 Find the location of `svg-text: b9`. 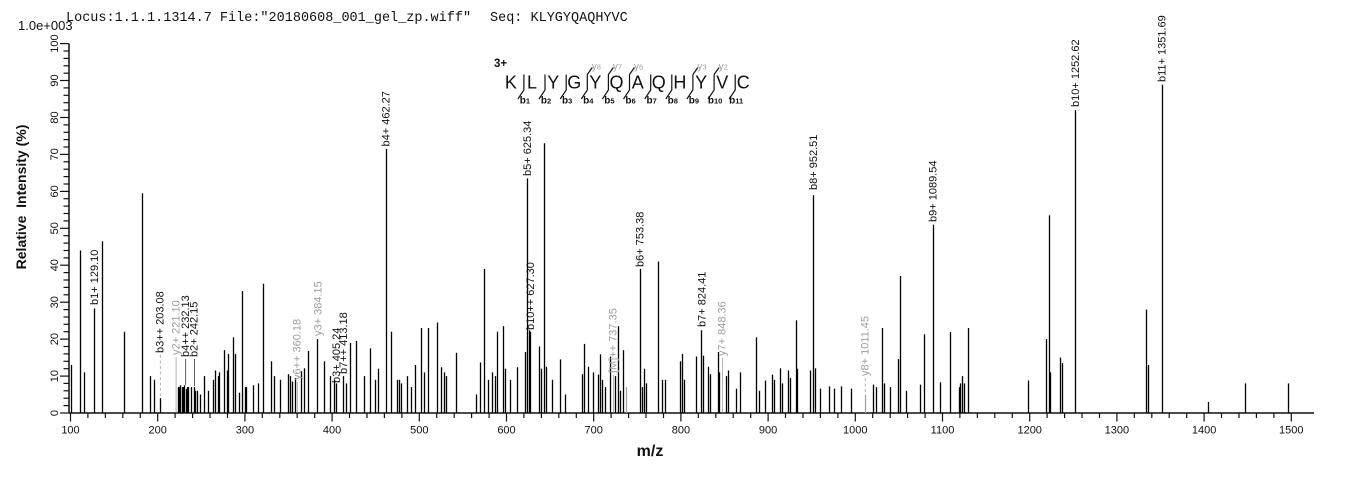

svg-text: b9 is located at coordinates (694, 101).